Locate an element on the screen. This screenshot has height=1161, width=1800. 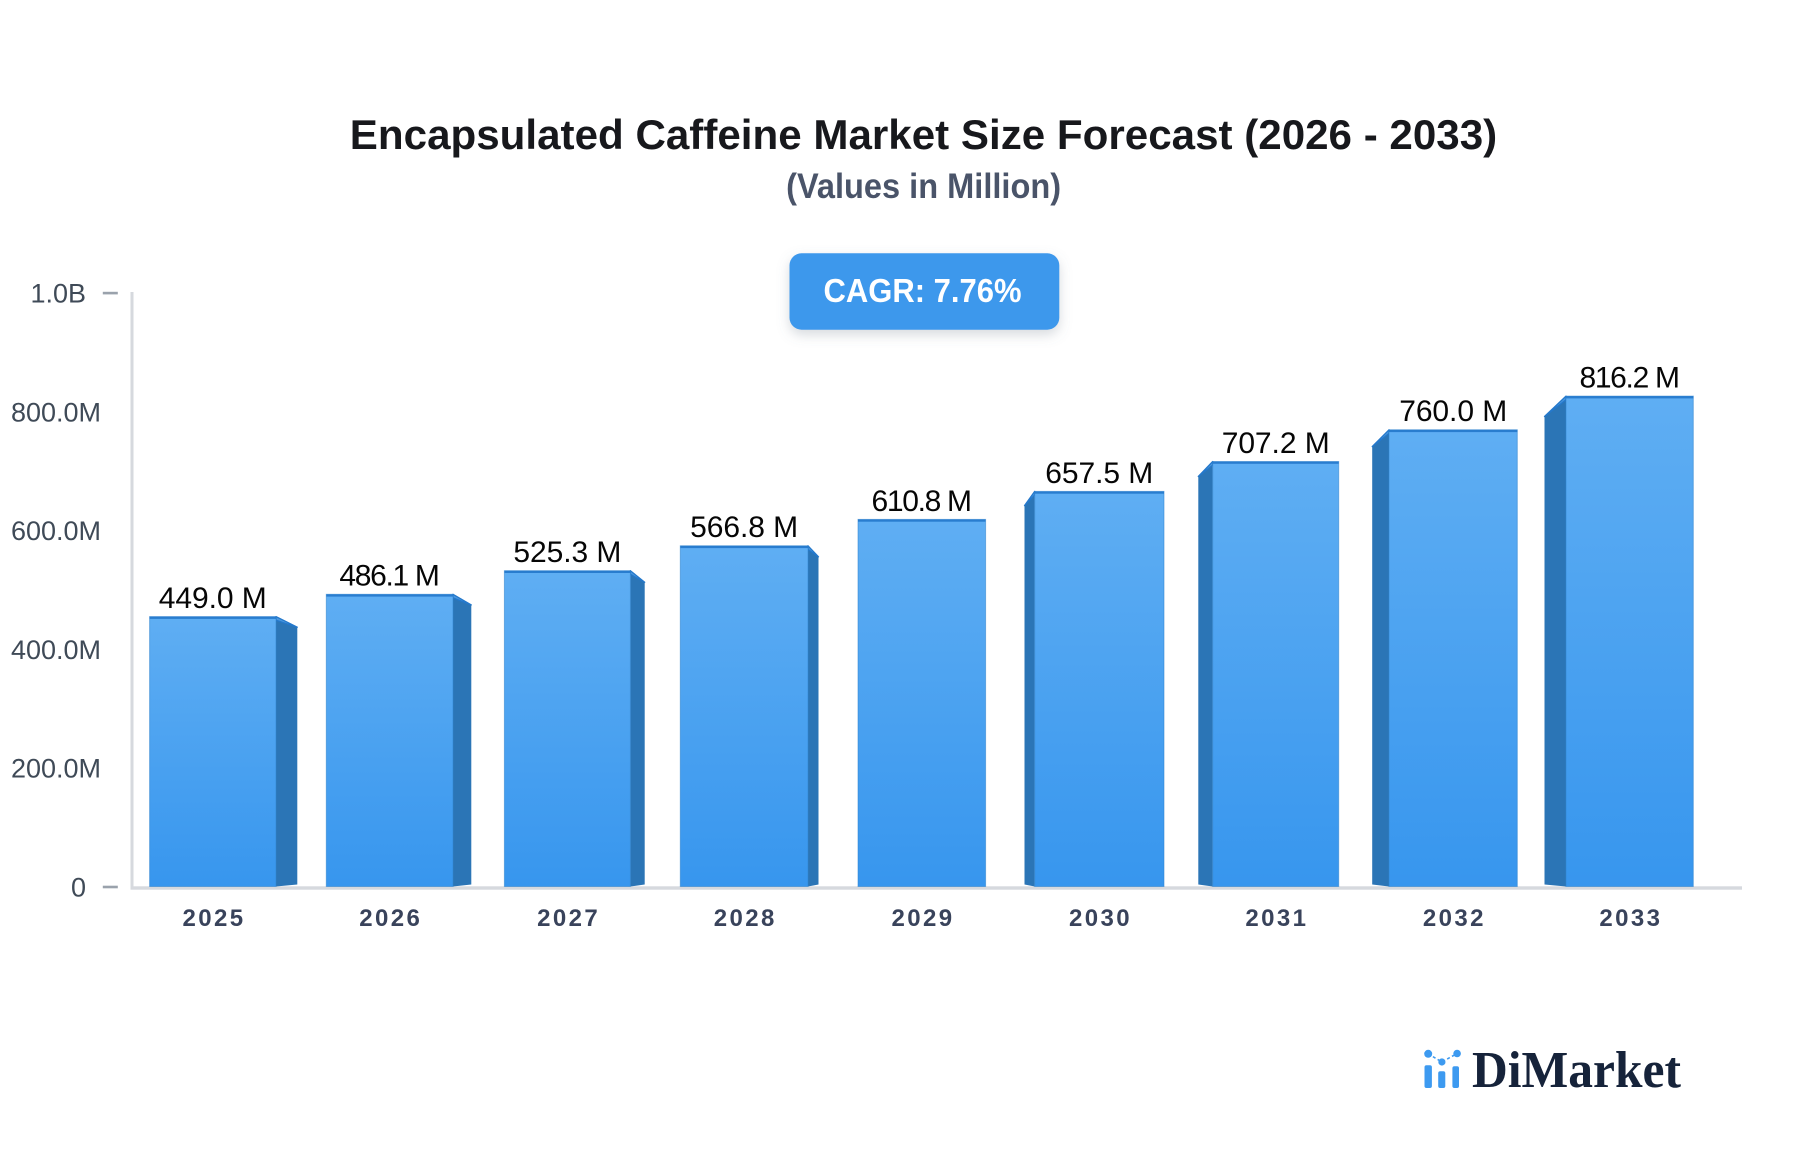
svg-text: CAGR: 7.76% is located at coordinates (923, 290).